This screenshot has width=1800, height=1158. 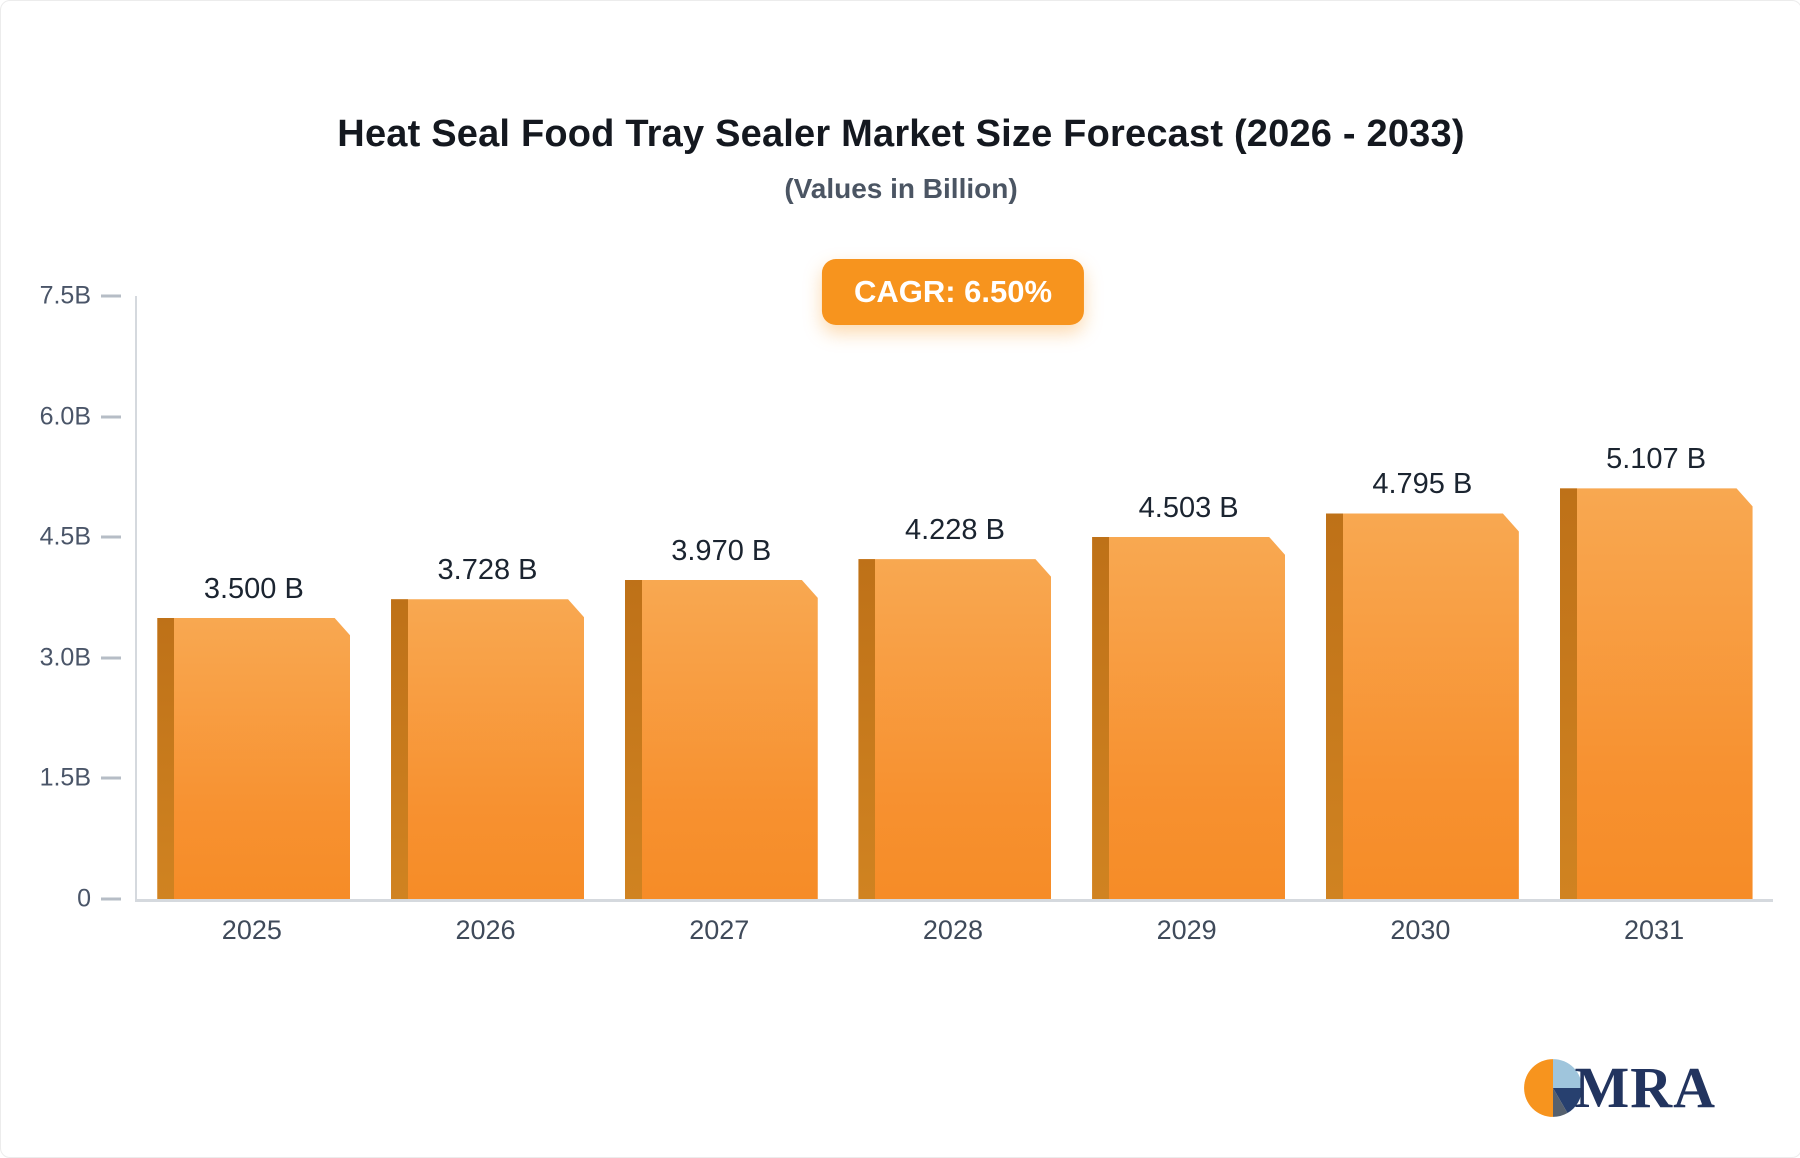 What do you see at coordinates (1420, 930) in the screenshot?
I see `x-axis-label: 2030` at bounding box center [1420, 930].